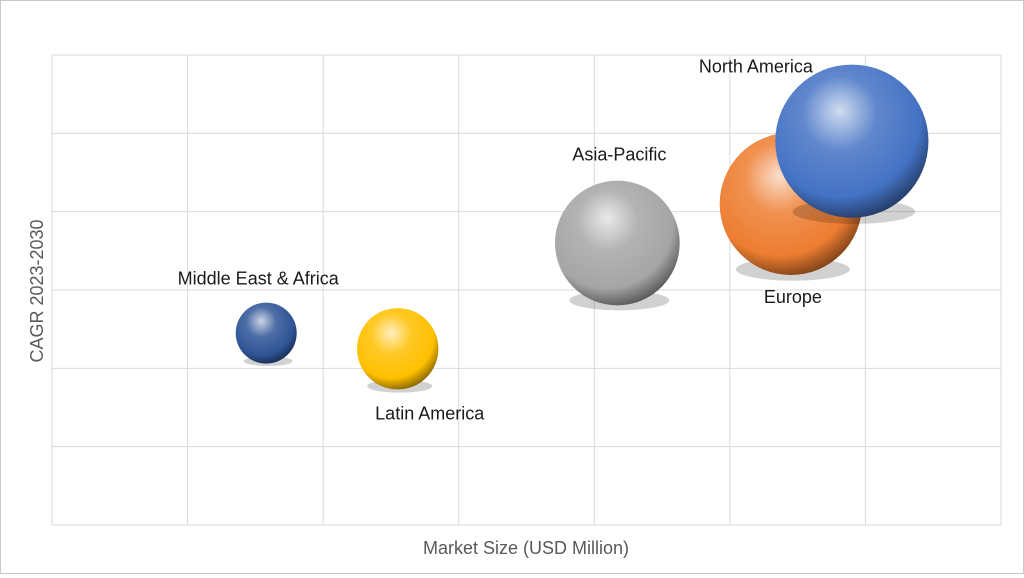 The height and width of the screenshot is (578, 1024). Describe the element at coordinates (619, 155) in the screenshot. I see `bubble-label: Asia-Pacific` at that location.